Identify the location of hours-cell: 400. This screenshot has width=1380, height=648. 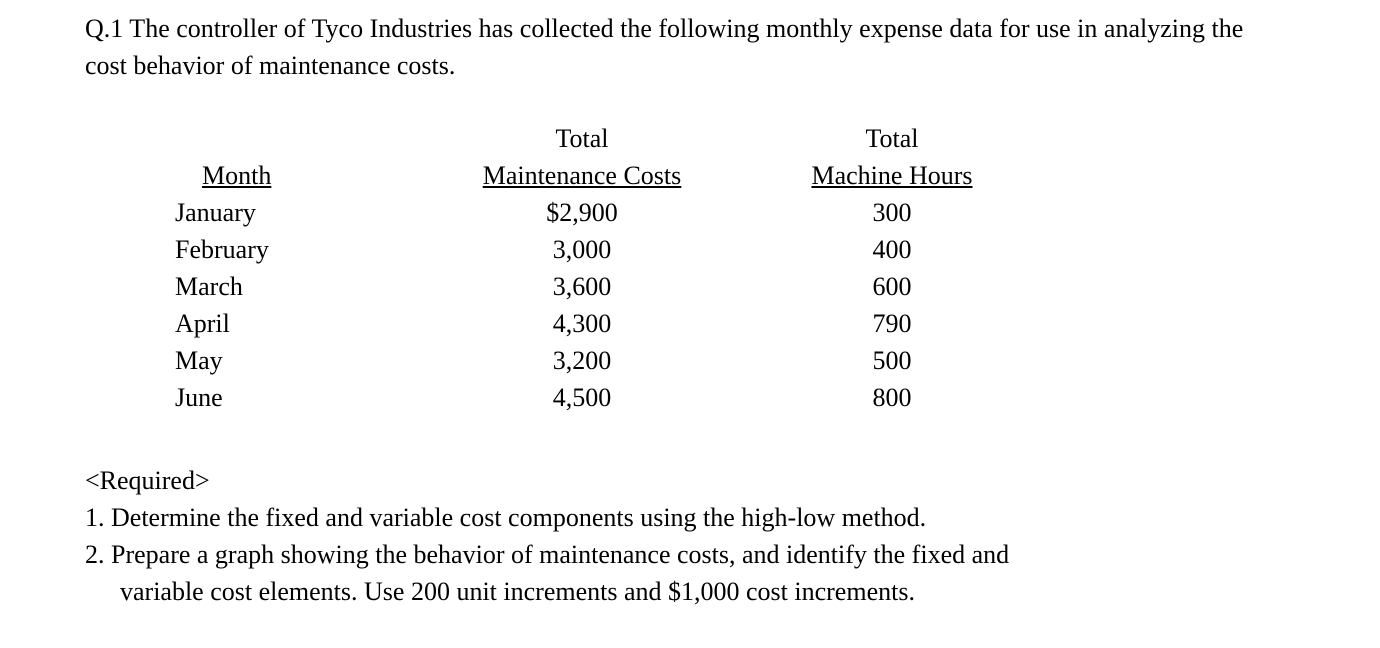
(892, 249).